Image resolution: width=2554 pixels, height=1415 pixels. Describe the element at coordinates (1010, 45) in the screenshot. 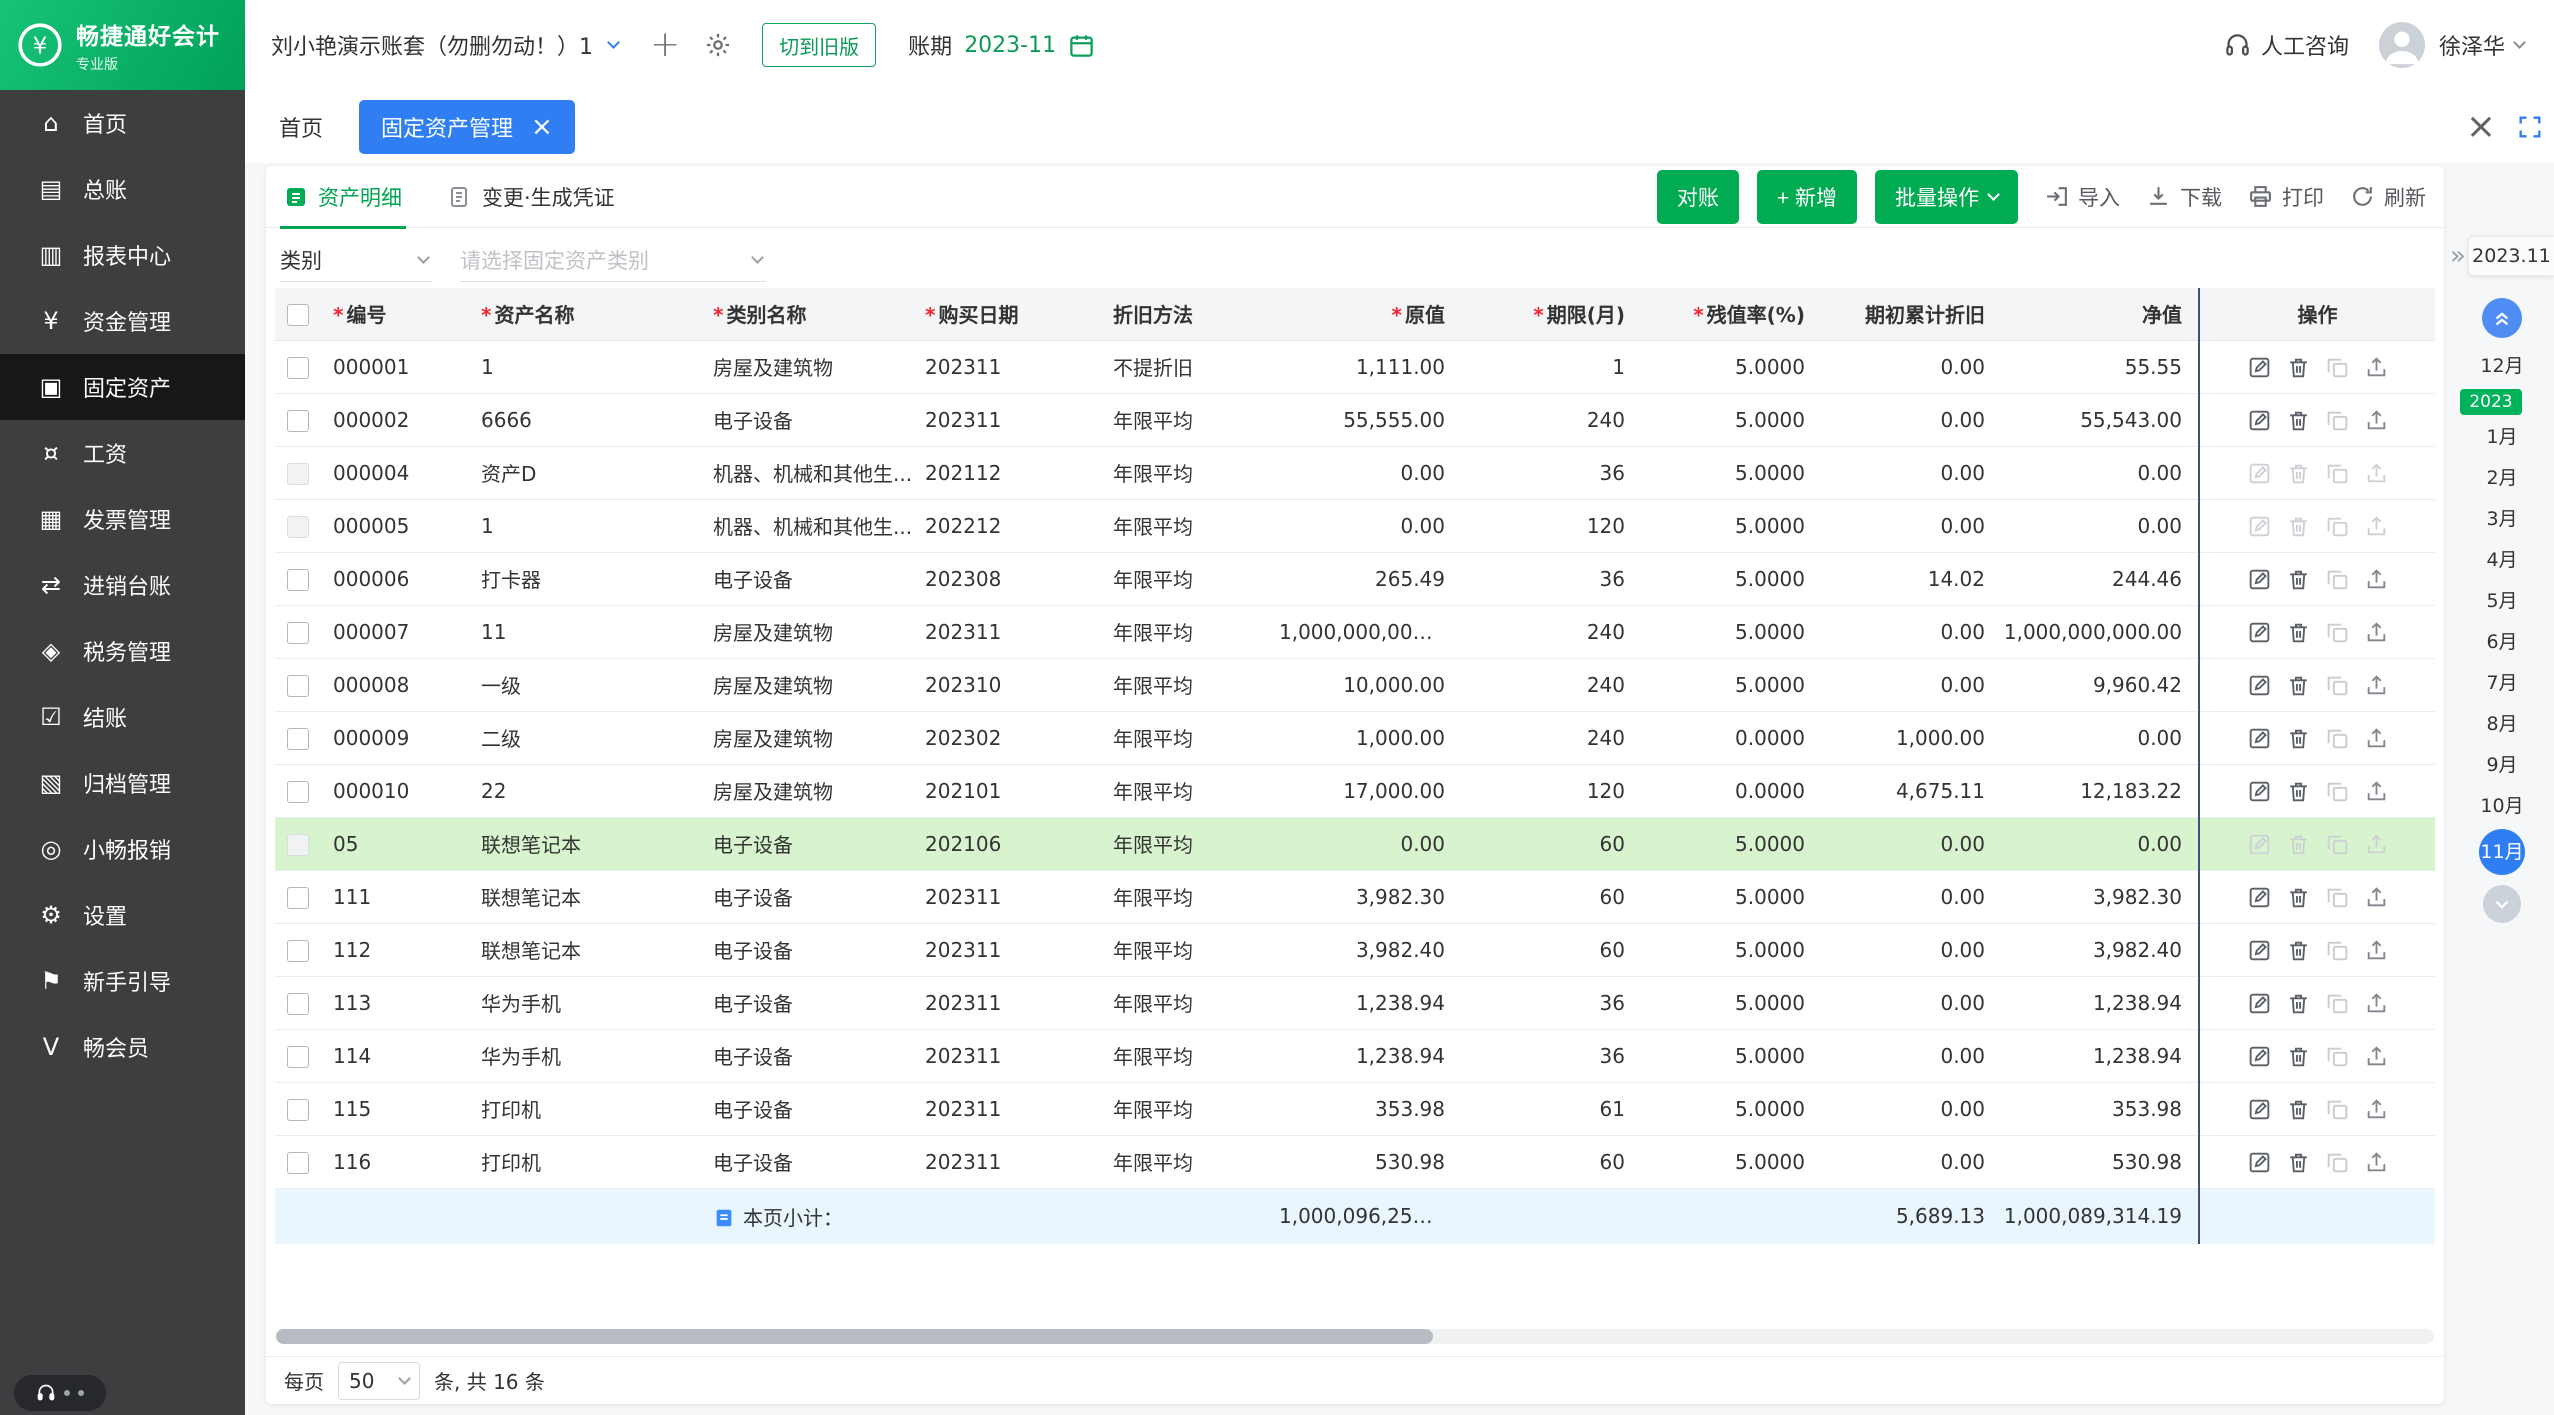

I see `period-value: 2023-11` at that location.